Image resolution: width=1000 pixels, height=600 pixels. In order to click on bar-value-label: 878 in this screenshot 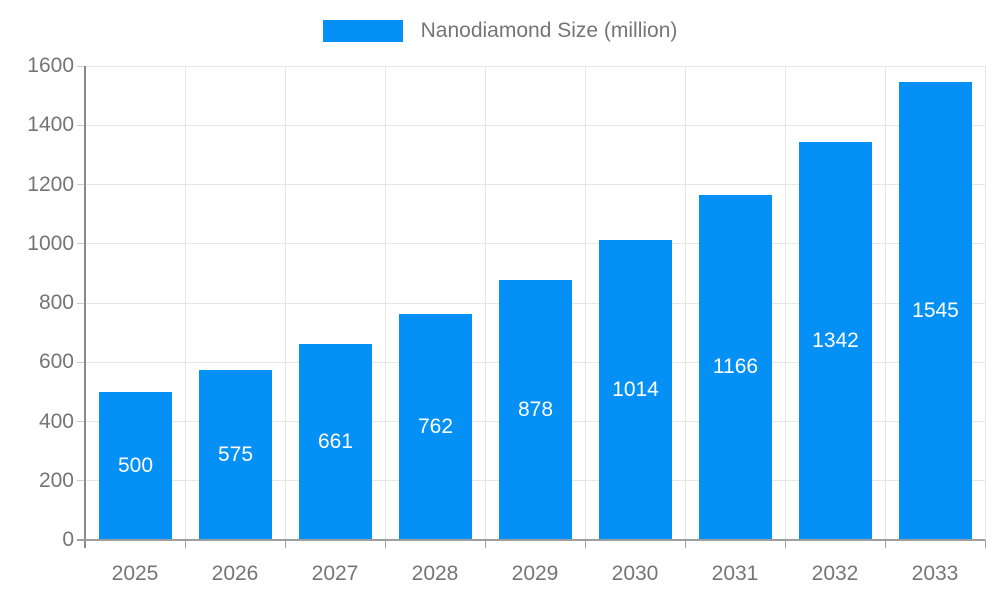, I will do `click(535, 409)`.